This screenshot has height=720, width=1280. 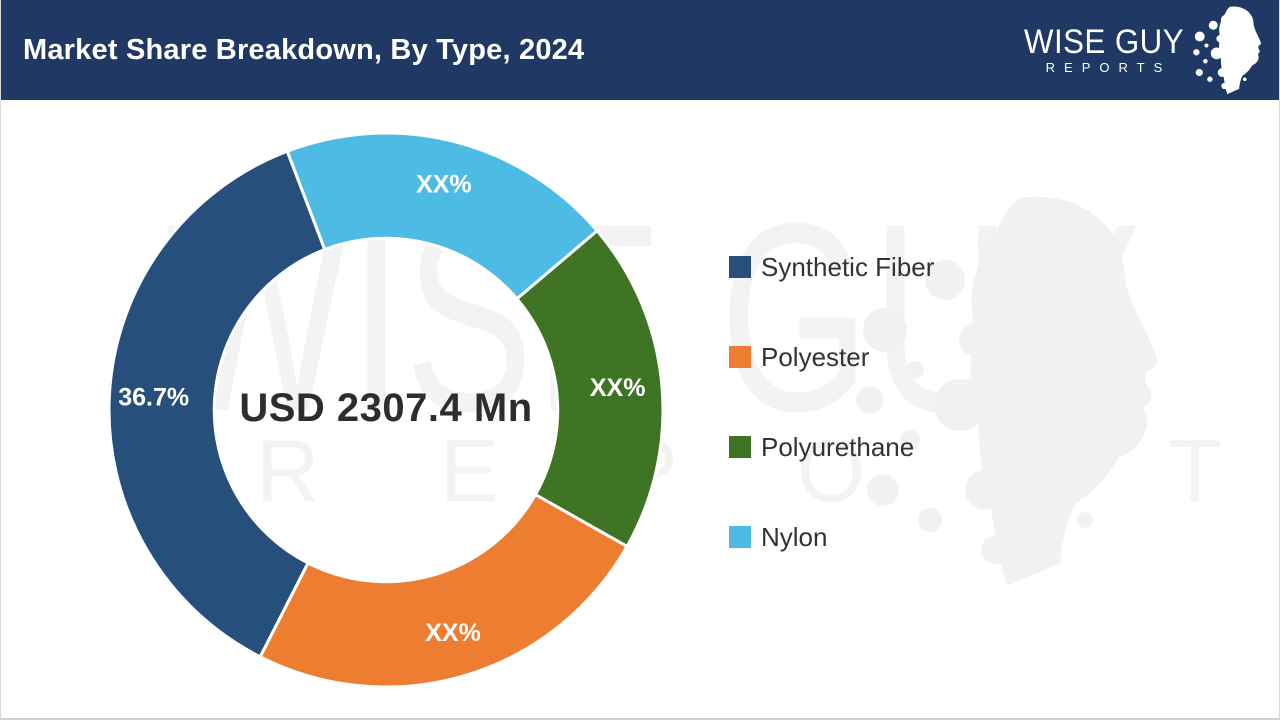 What do you see at coordinates (740, 267) in the screenshot?
I see `legend-swatch-synthetic-fiber` at bounding box center [740, 267].